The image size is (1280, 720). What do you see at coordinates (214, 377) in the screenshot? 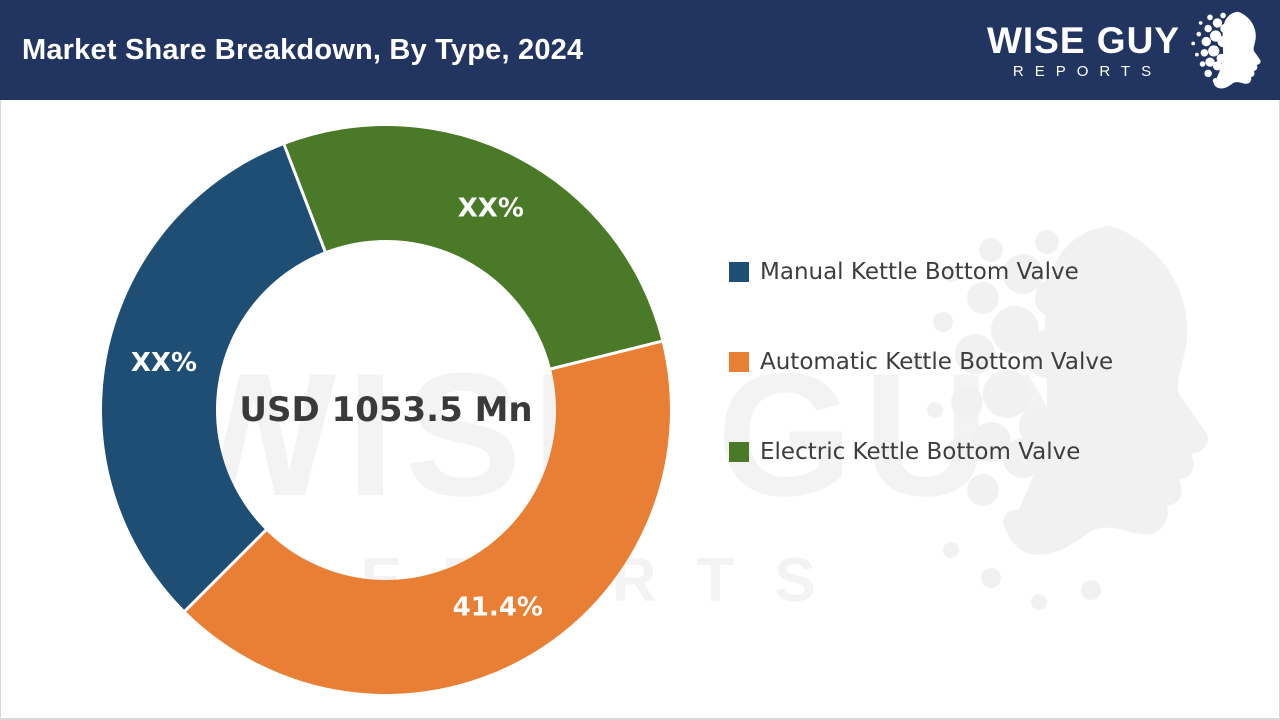
I see `donut-segment-manual-kettle-bottom-valve` at bounding box center [214, 377].